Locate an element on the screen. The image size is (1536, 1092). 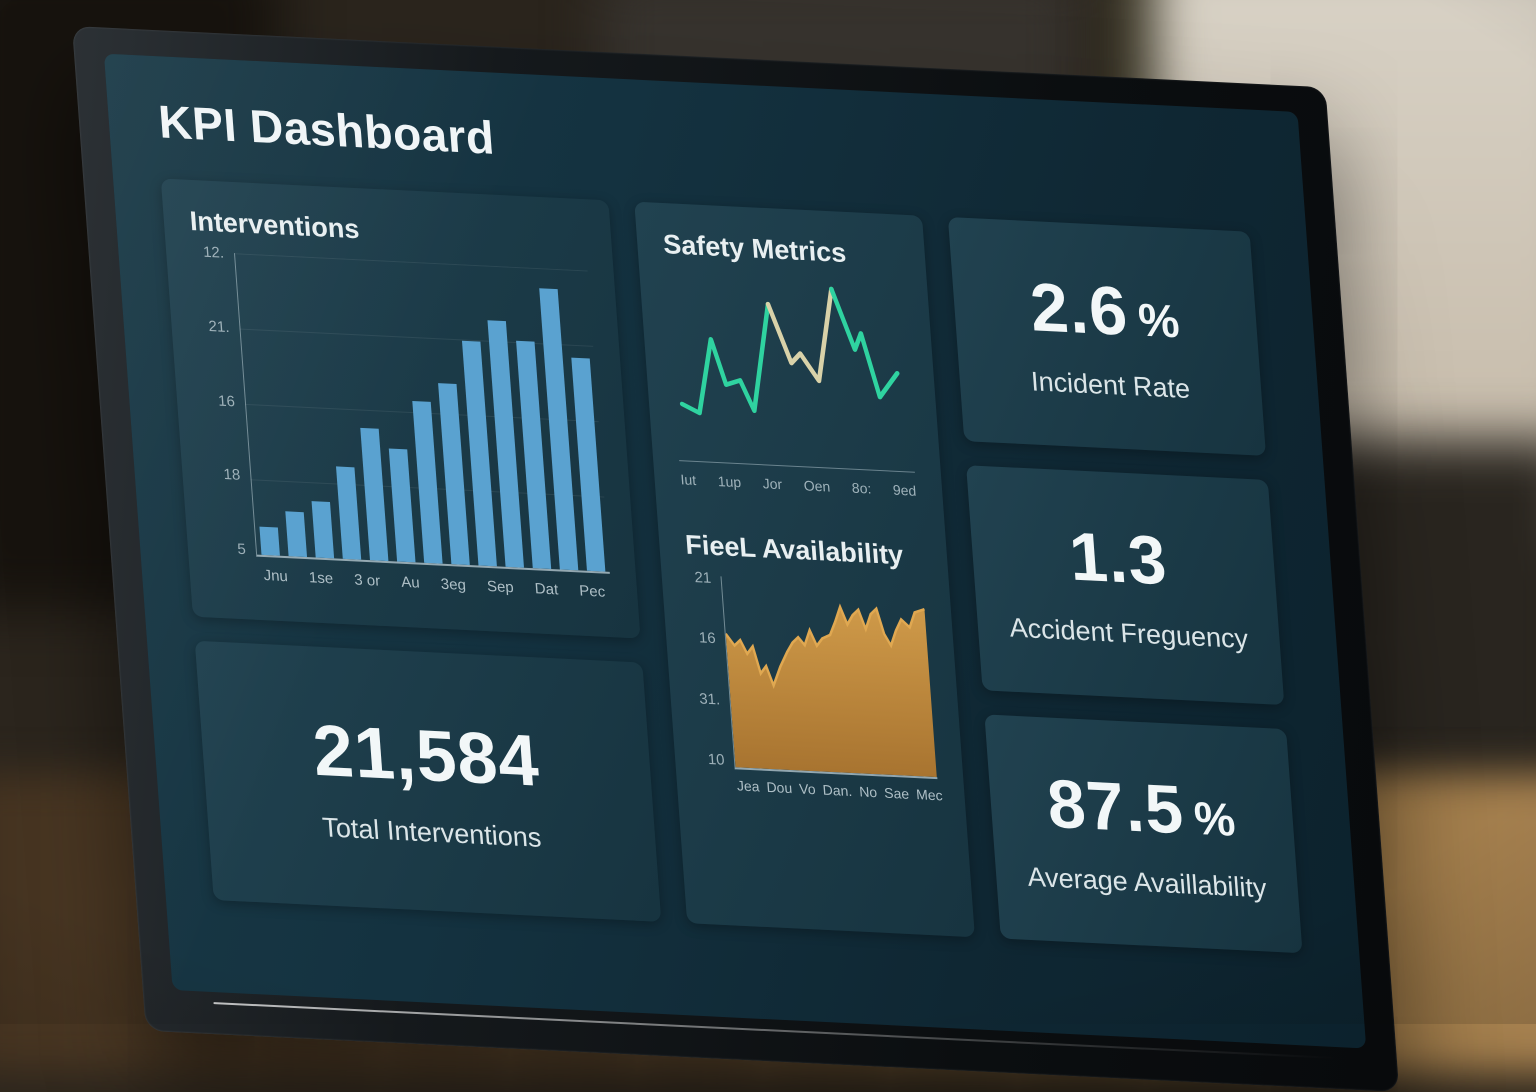
x-tick: 8o: is located at coordinates (861, 488).